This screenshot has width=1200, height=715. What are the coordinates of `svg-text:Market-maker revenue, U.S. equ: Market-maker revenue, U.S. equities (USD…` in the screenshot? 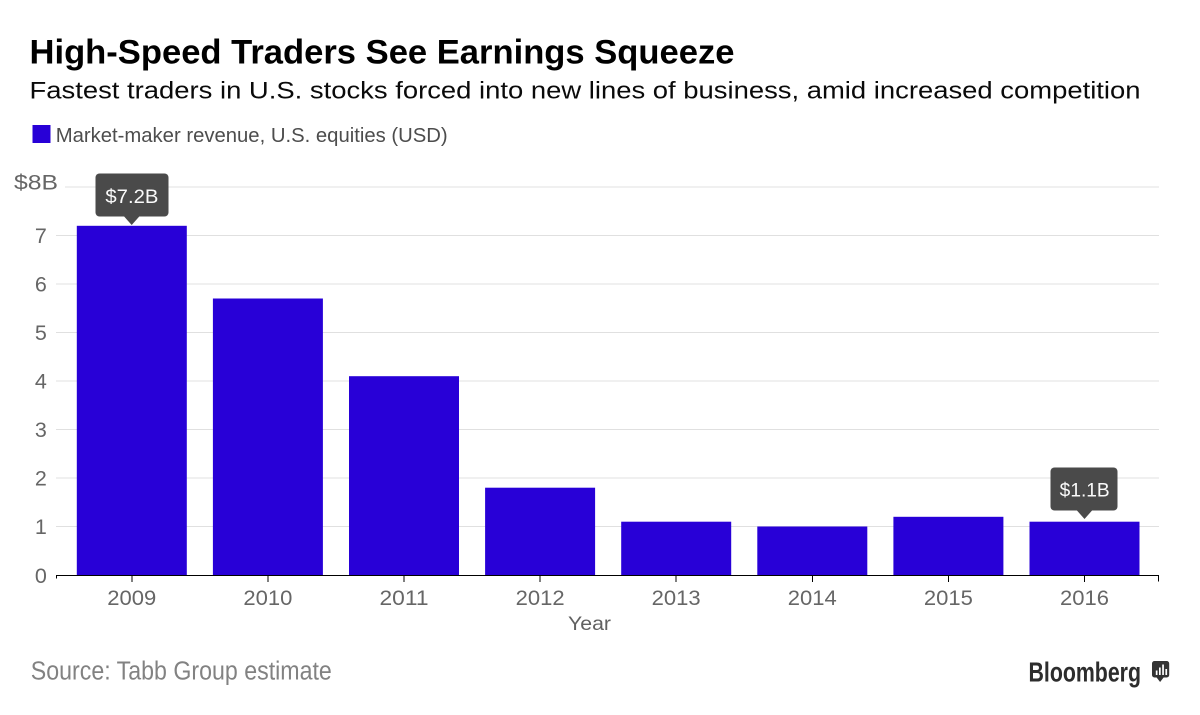 It's located at (252, 136).